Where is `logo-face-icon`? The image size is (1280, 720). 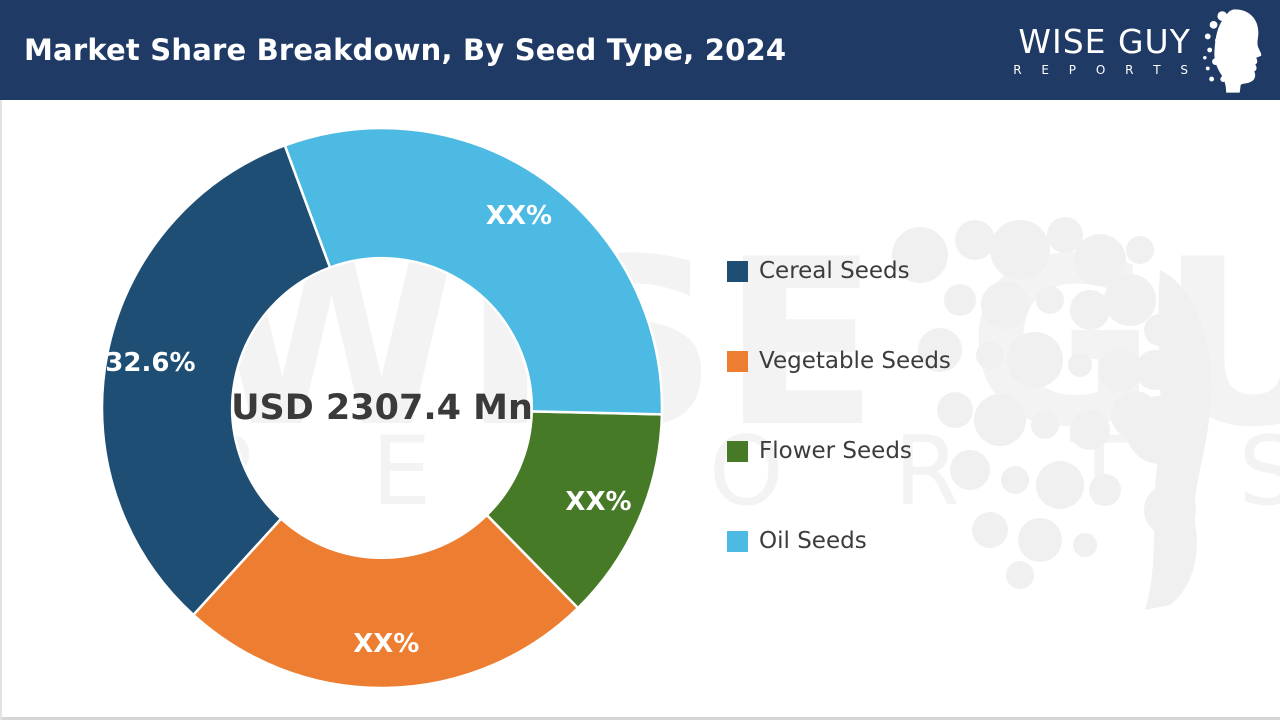 logo-face-icon is located at coordinates (1232, 51).